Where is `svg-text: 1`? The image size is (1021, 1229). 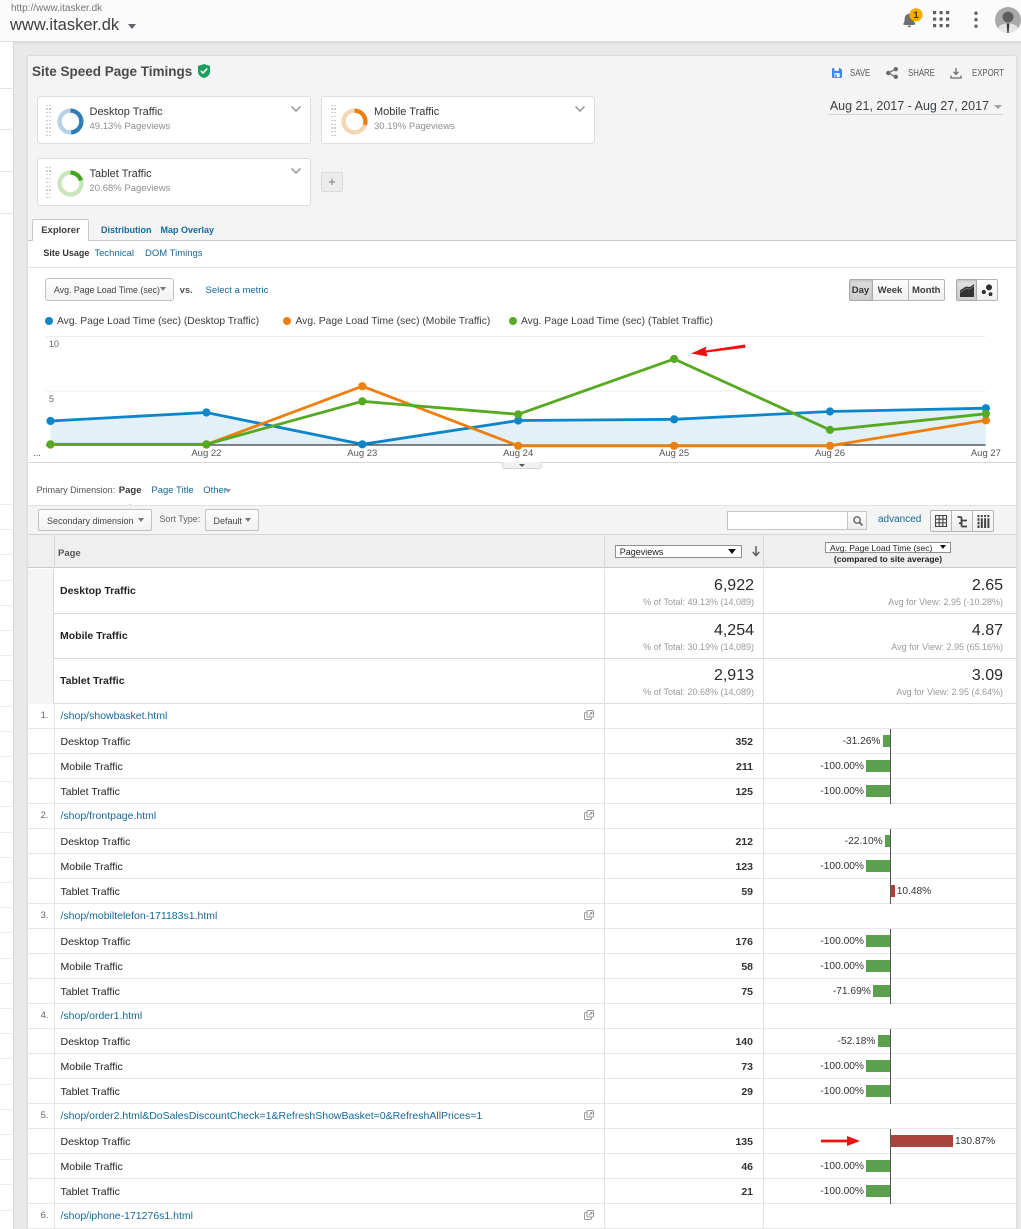 svg-text: 1 is located at coordinates (916, 15).